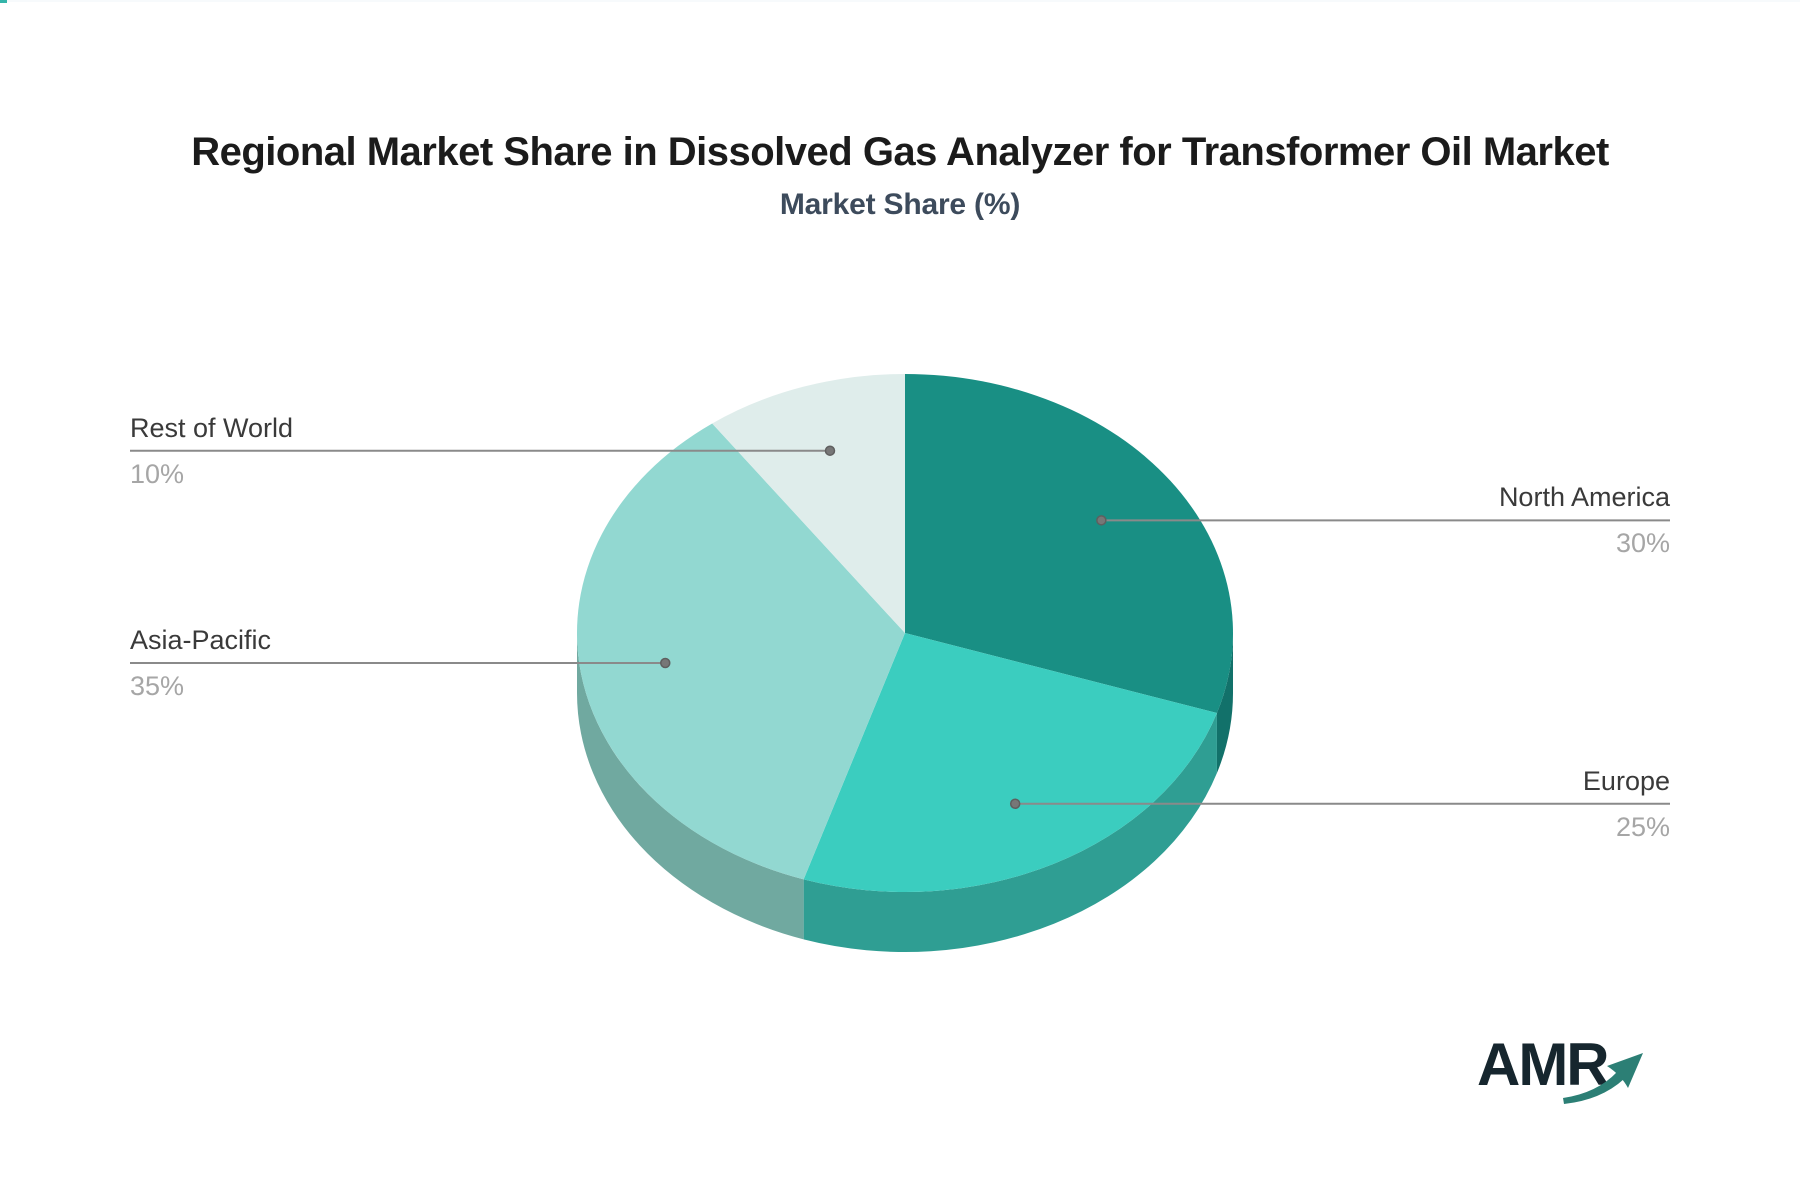 The width and height of the screenshot is (1800, 1196). I want to click on slice-value: 10%, so click(157, 473).